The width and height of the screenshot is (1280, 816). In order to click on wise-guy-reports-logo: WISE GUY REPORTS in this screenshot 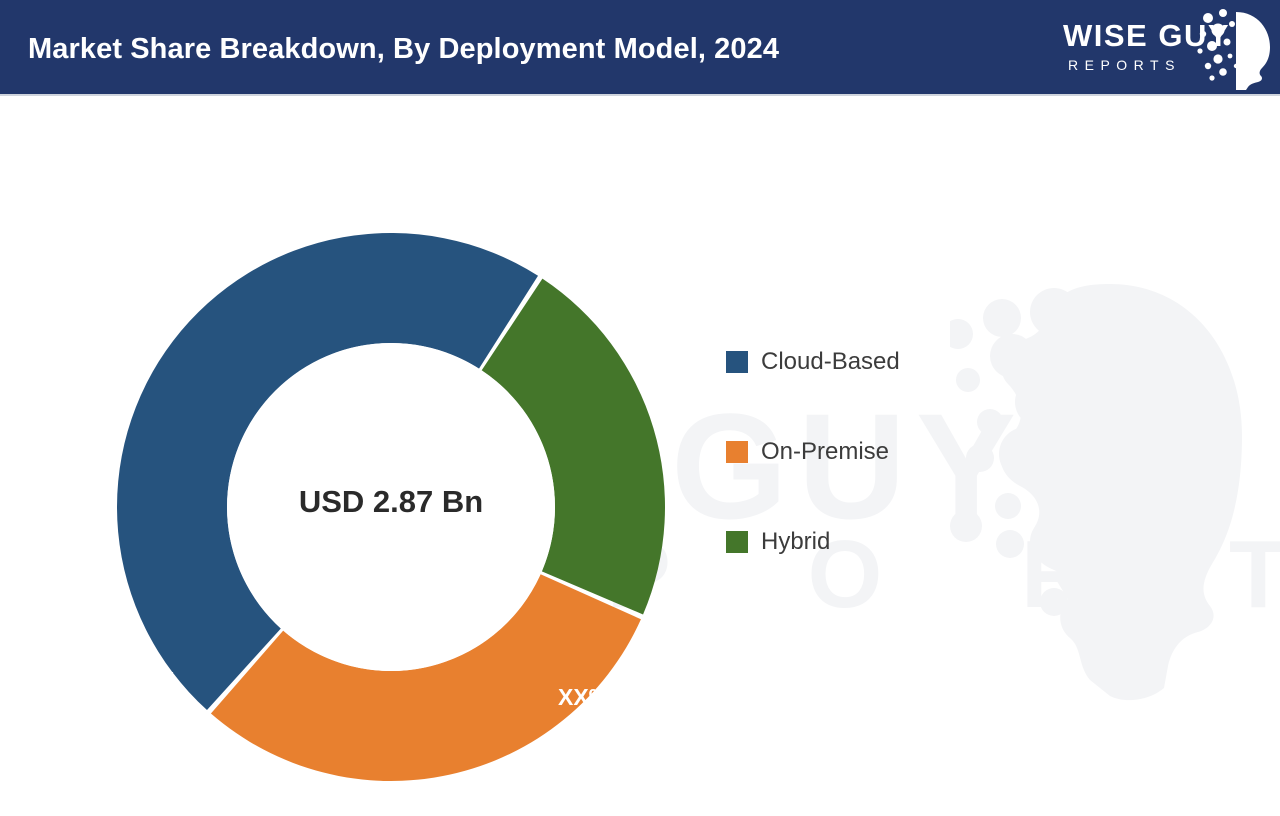, I will do `click(1167, 47)`.